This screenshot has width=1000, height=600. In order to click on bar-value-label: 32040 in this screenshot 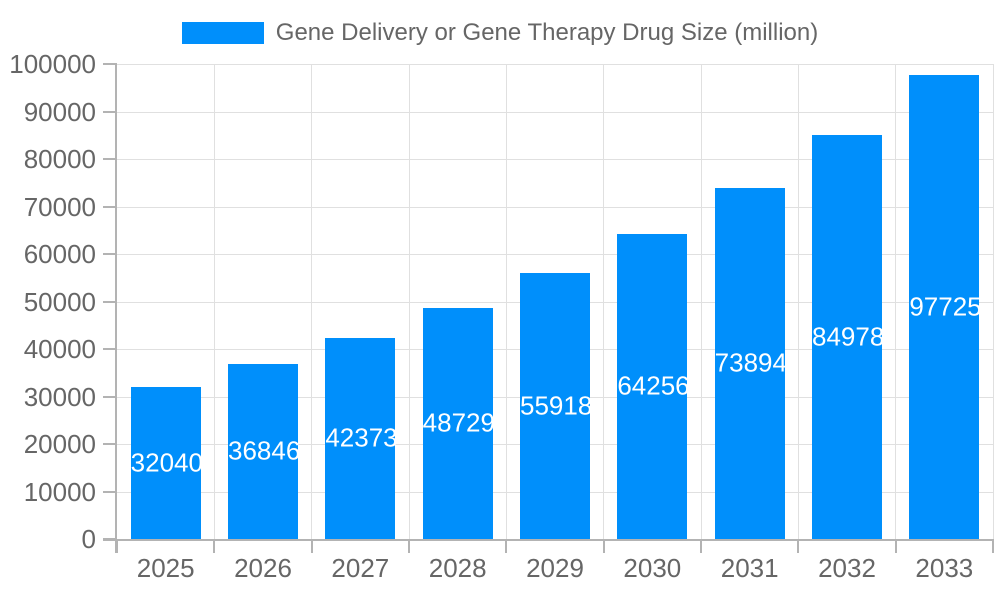, I will do `click(166, 462)`.